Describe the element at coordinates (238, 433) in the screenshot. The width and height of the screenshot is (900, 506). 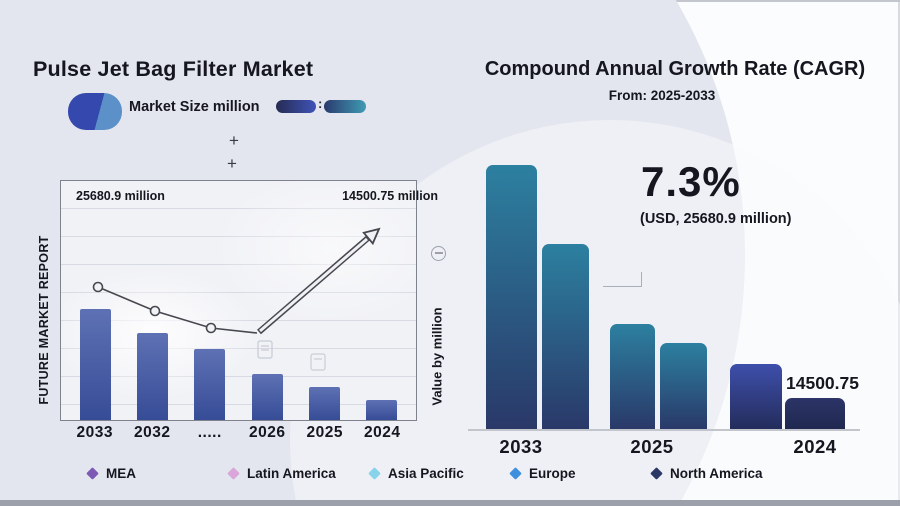
I see `left-chart-xlabels: 2033 2032..... 2026 2025 2024` at that location.